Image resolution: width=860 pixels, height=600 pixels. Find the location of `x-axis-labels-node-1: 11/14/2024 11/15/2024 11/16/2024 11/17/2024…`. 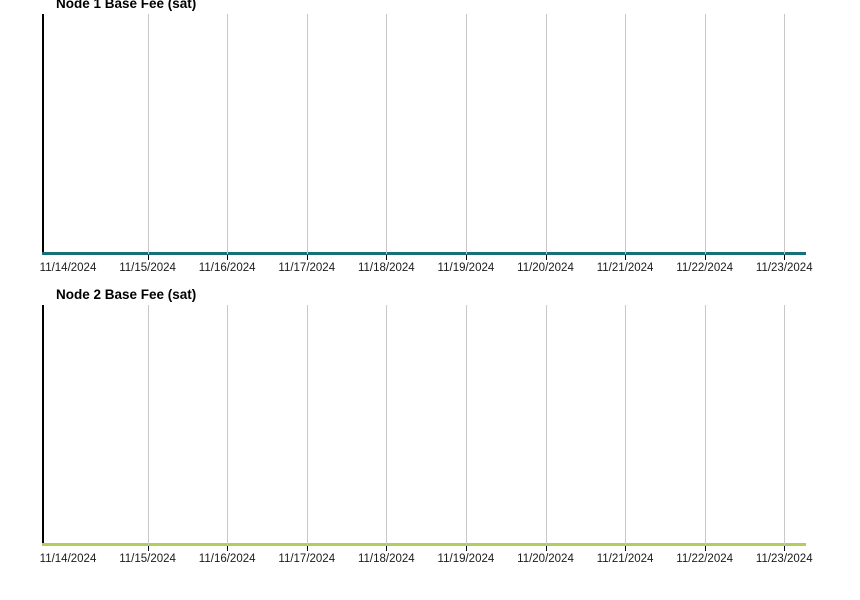

x-axis-labels-node-1: 11/14/2024 11/15/2024 11/16/2024 11/17/2024… is located at coordinates (430, 269).